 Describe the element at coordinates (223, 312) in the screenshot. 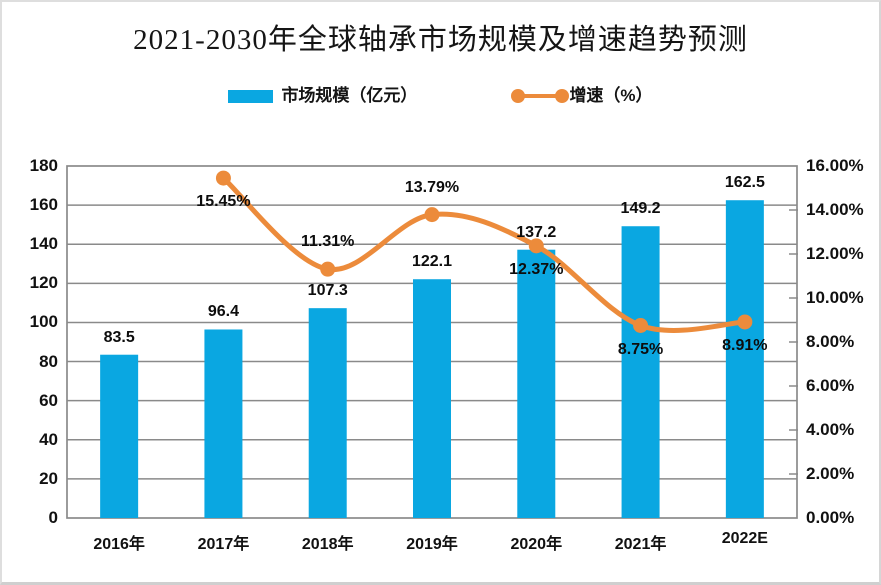

I see `bar-value-label: 96.4` at that location.